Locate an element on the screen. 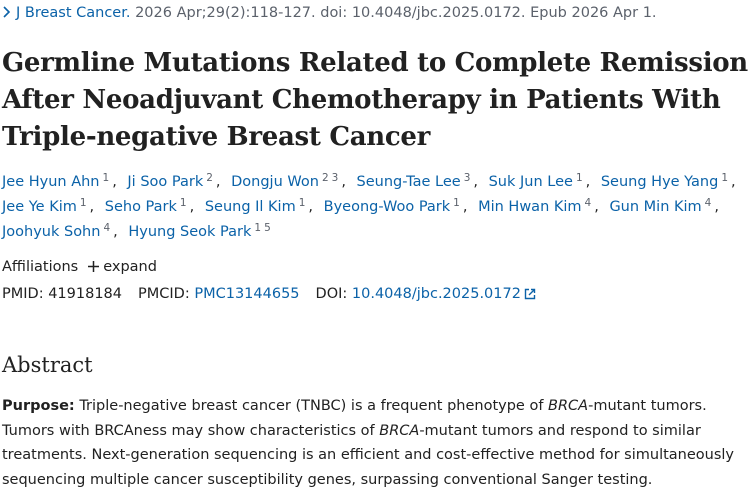  identifier: PMCID: PMC13144655 is located at coordinates (219, 294).